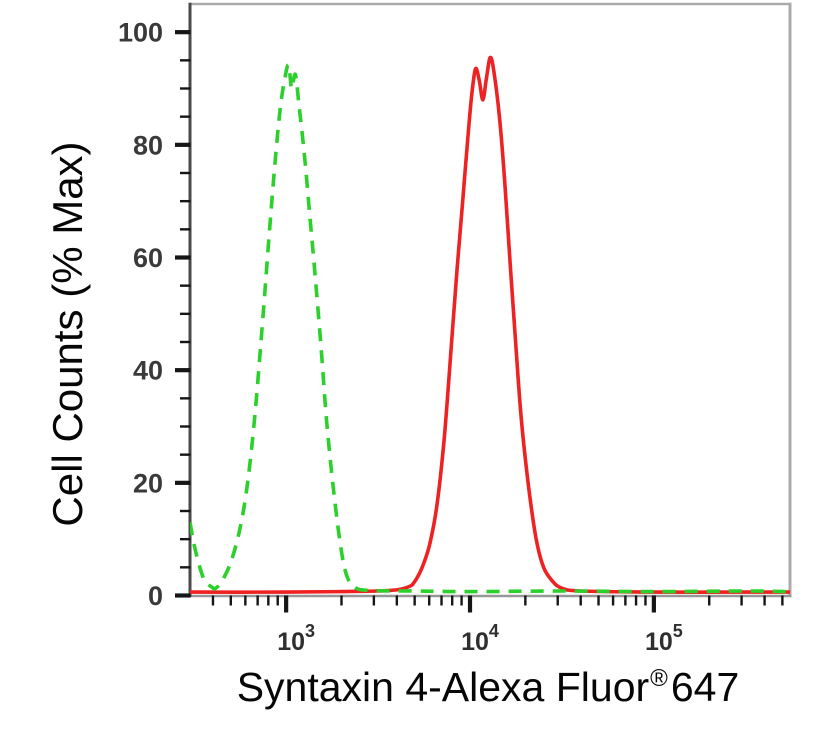 This screenshot has width=835, height=729. I want to click on registered-trademark-icon: ®, so click(659, 679).